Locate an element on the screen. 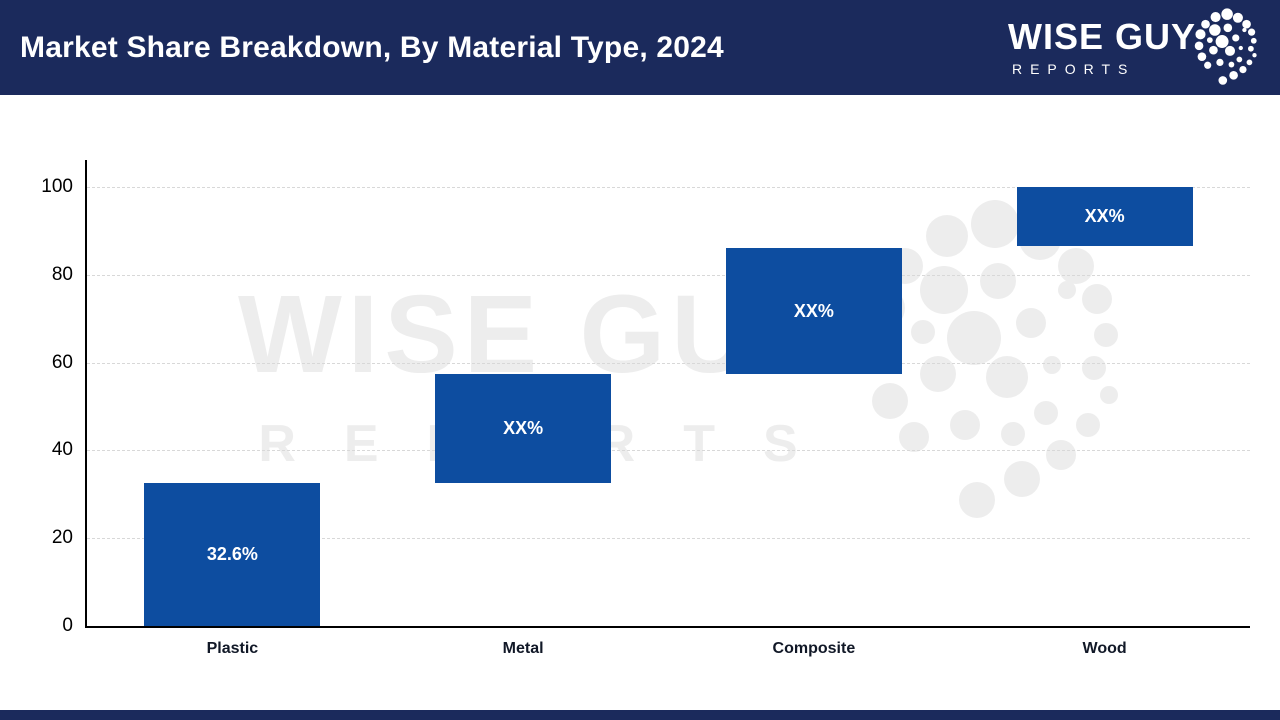 This screenshot has width=1280, height=720. logo-text: WISE GUY REPORTS is located at coordinates (1101, 46).